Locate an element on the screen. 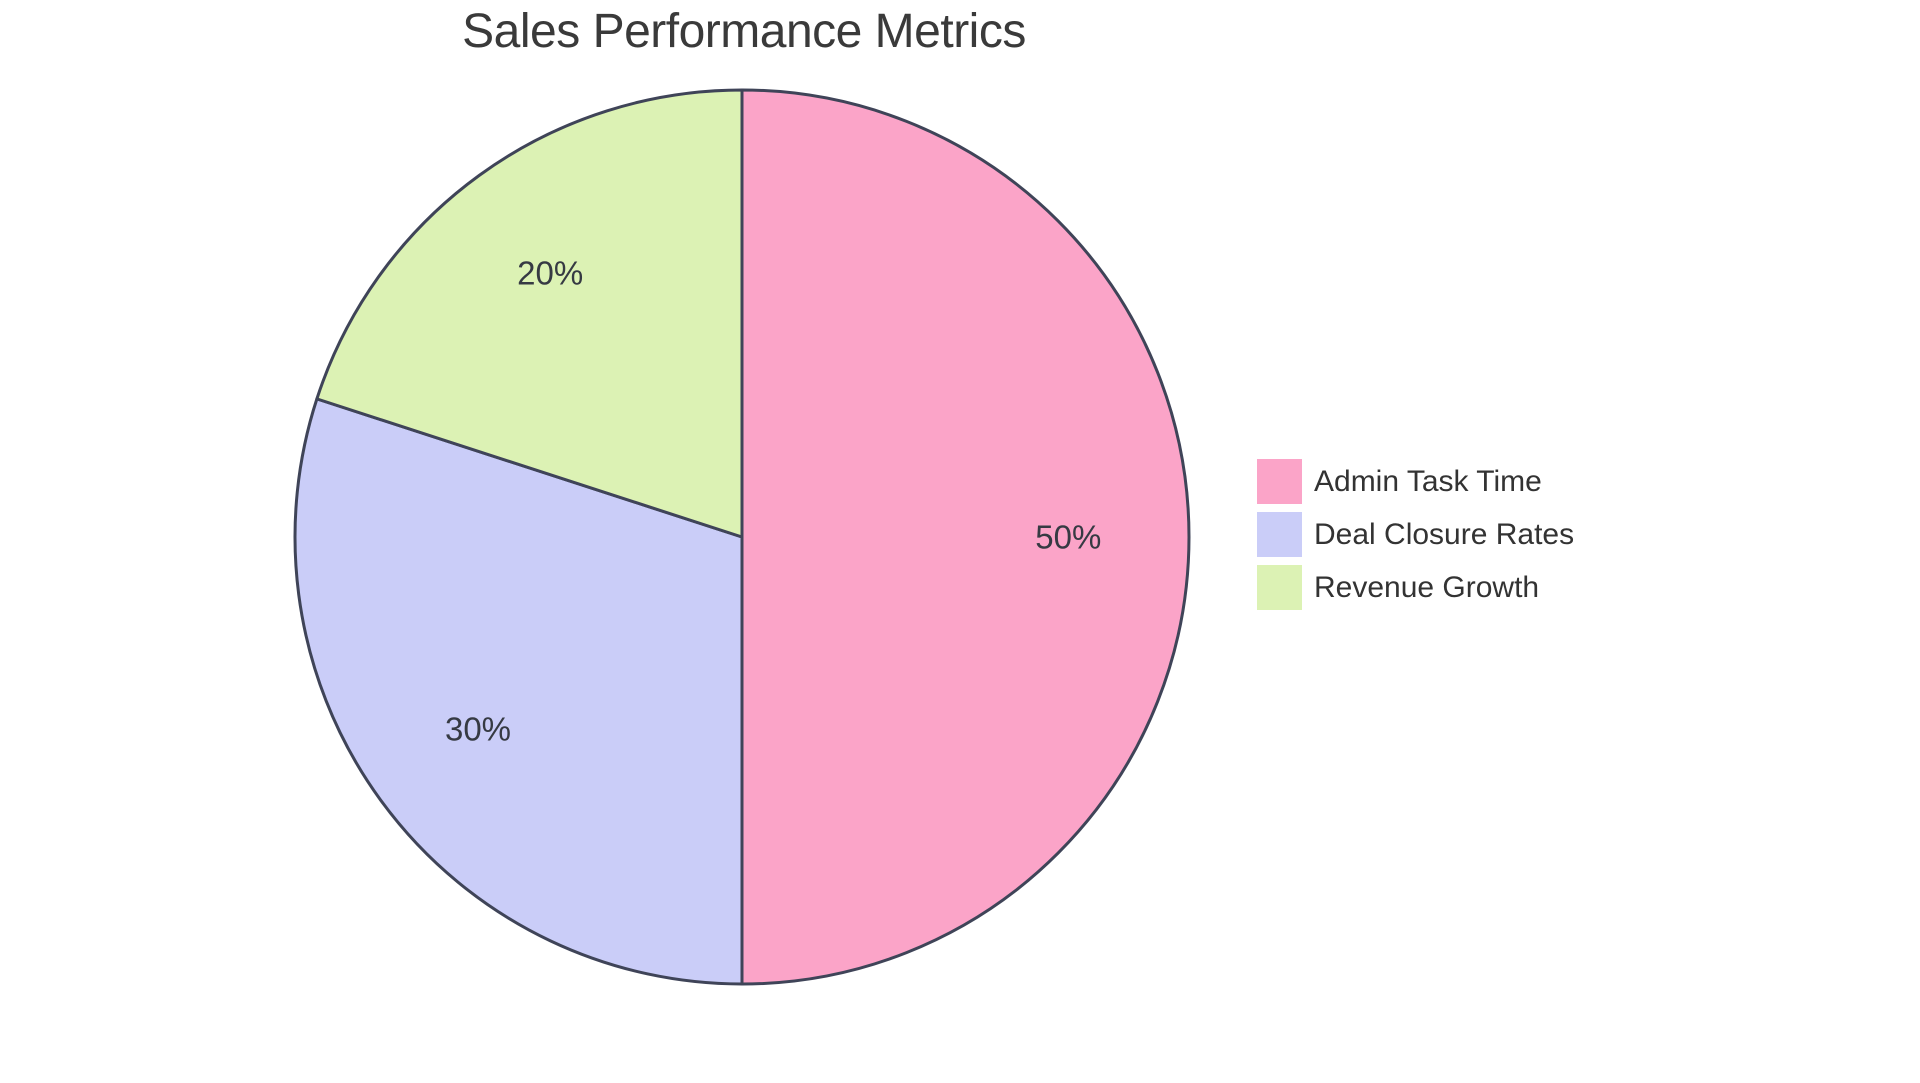  legend-item: Admin Task Time is located at coordinates (1415, 481).